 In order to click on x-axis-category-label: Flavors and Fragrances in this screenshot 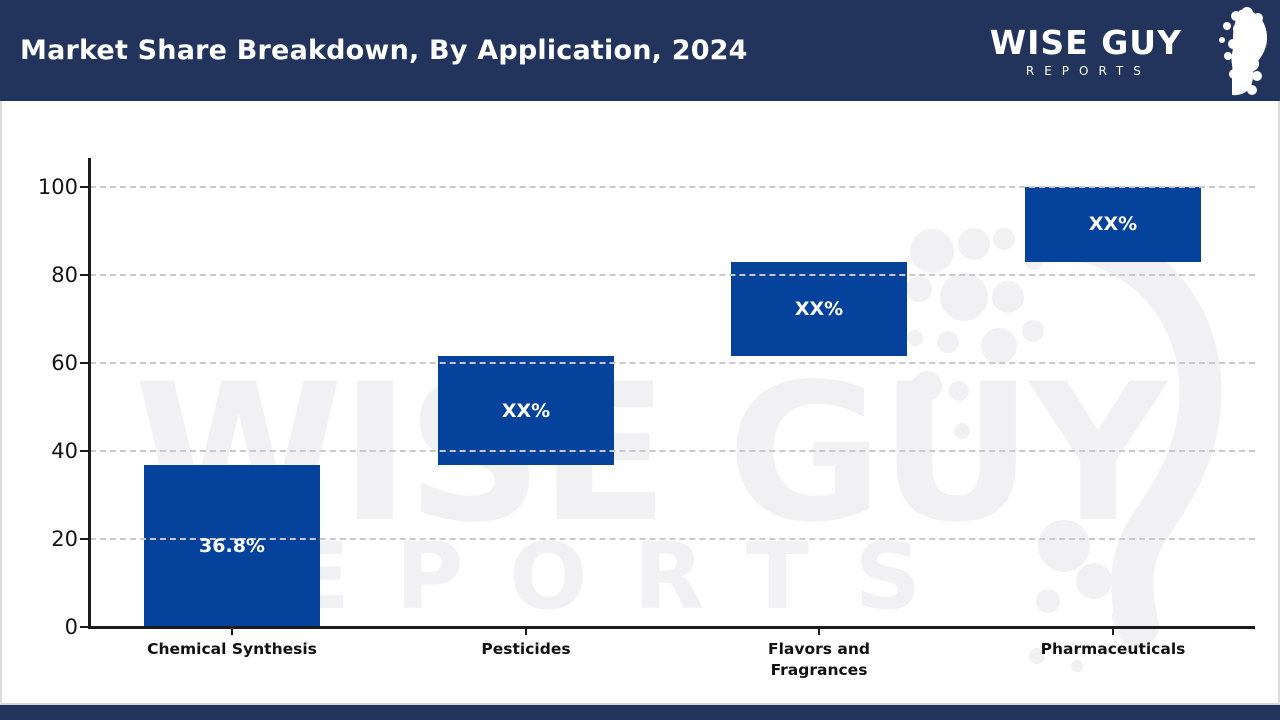, I will do `click(819, 660)`.